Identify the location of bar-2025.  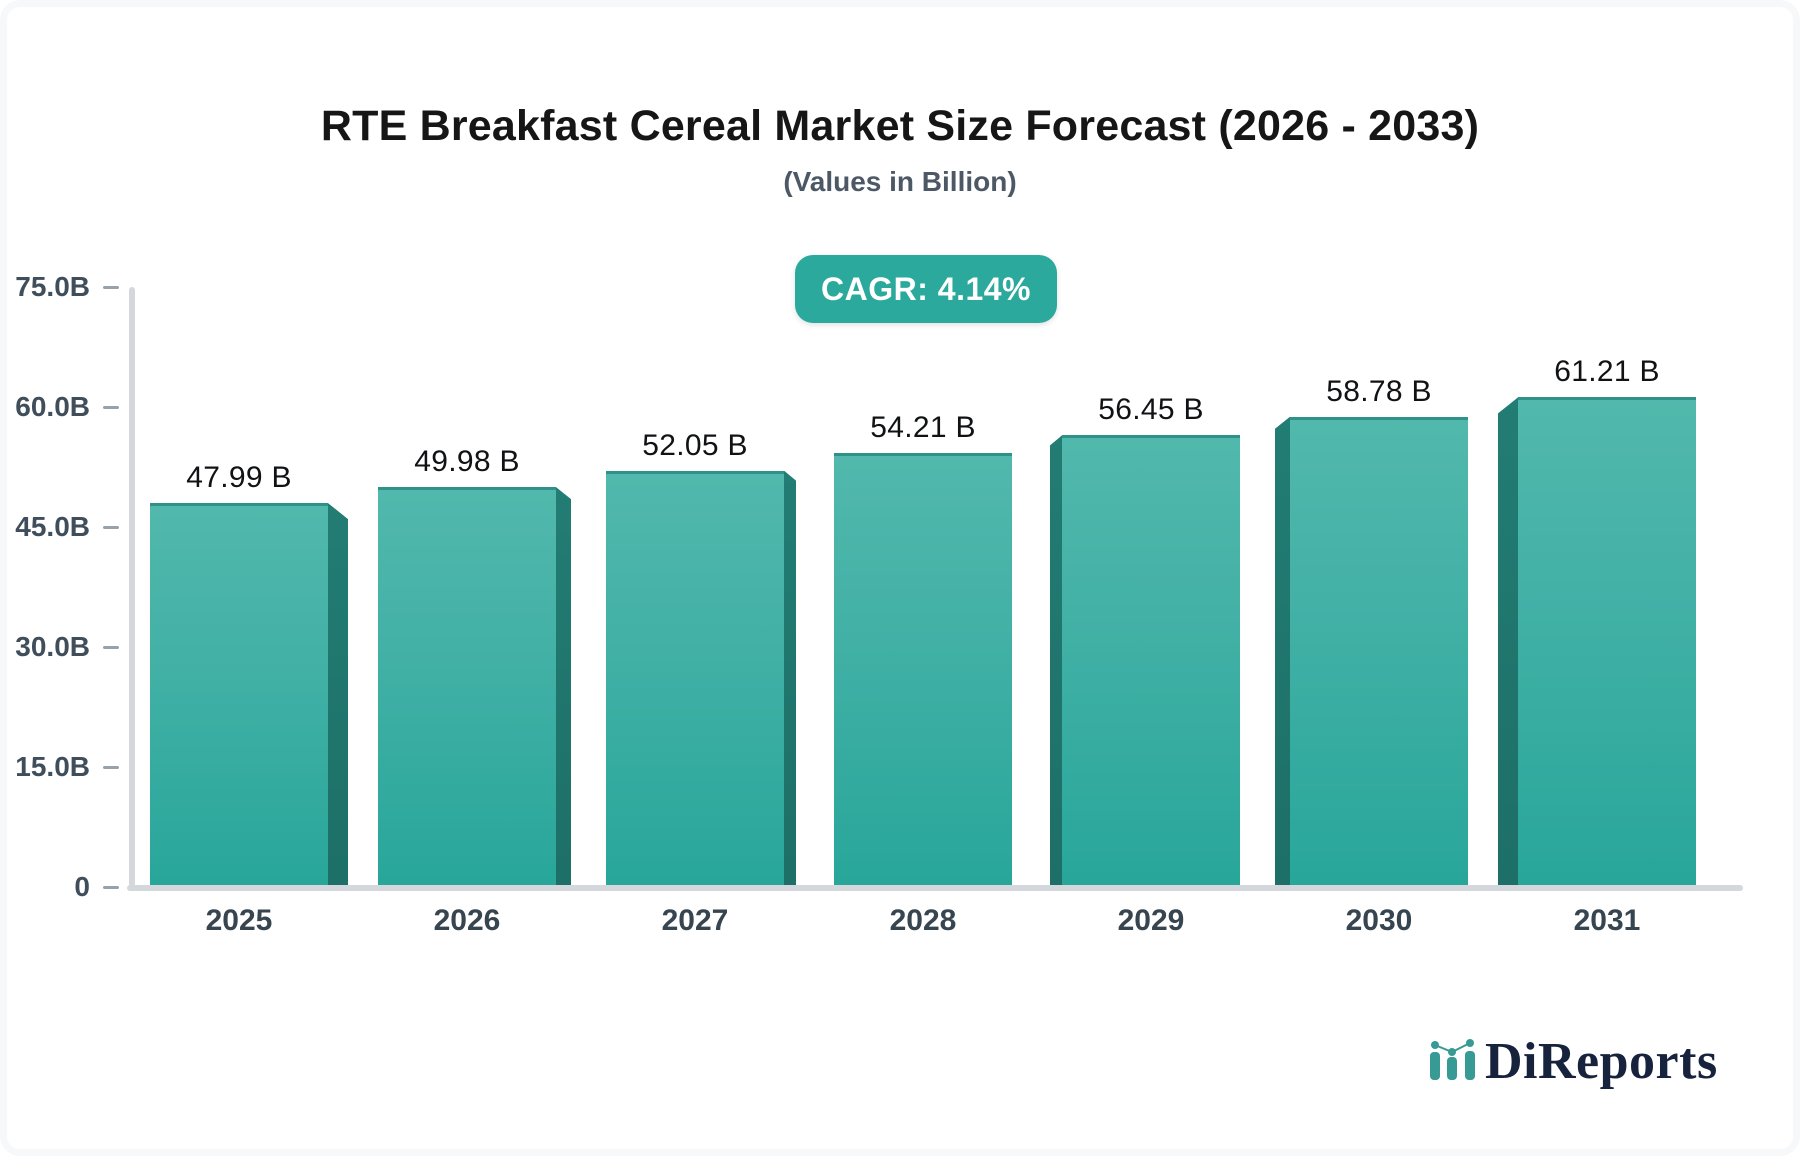
(249, 695).